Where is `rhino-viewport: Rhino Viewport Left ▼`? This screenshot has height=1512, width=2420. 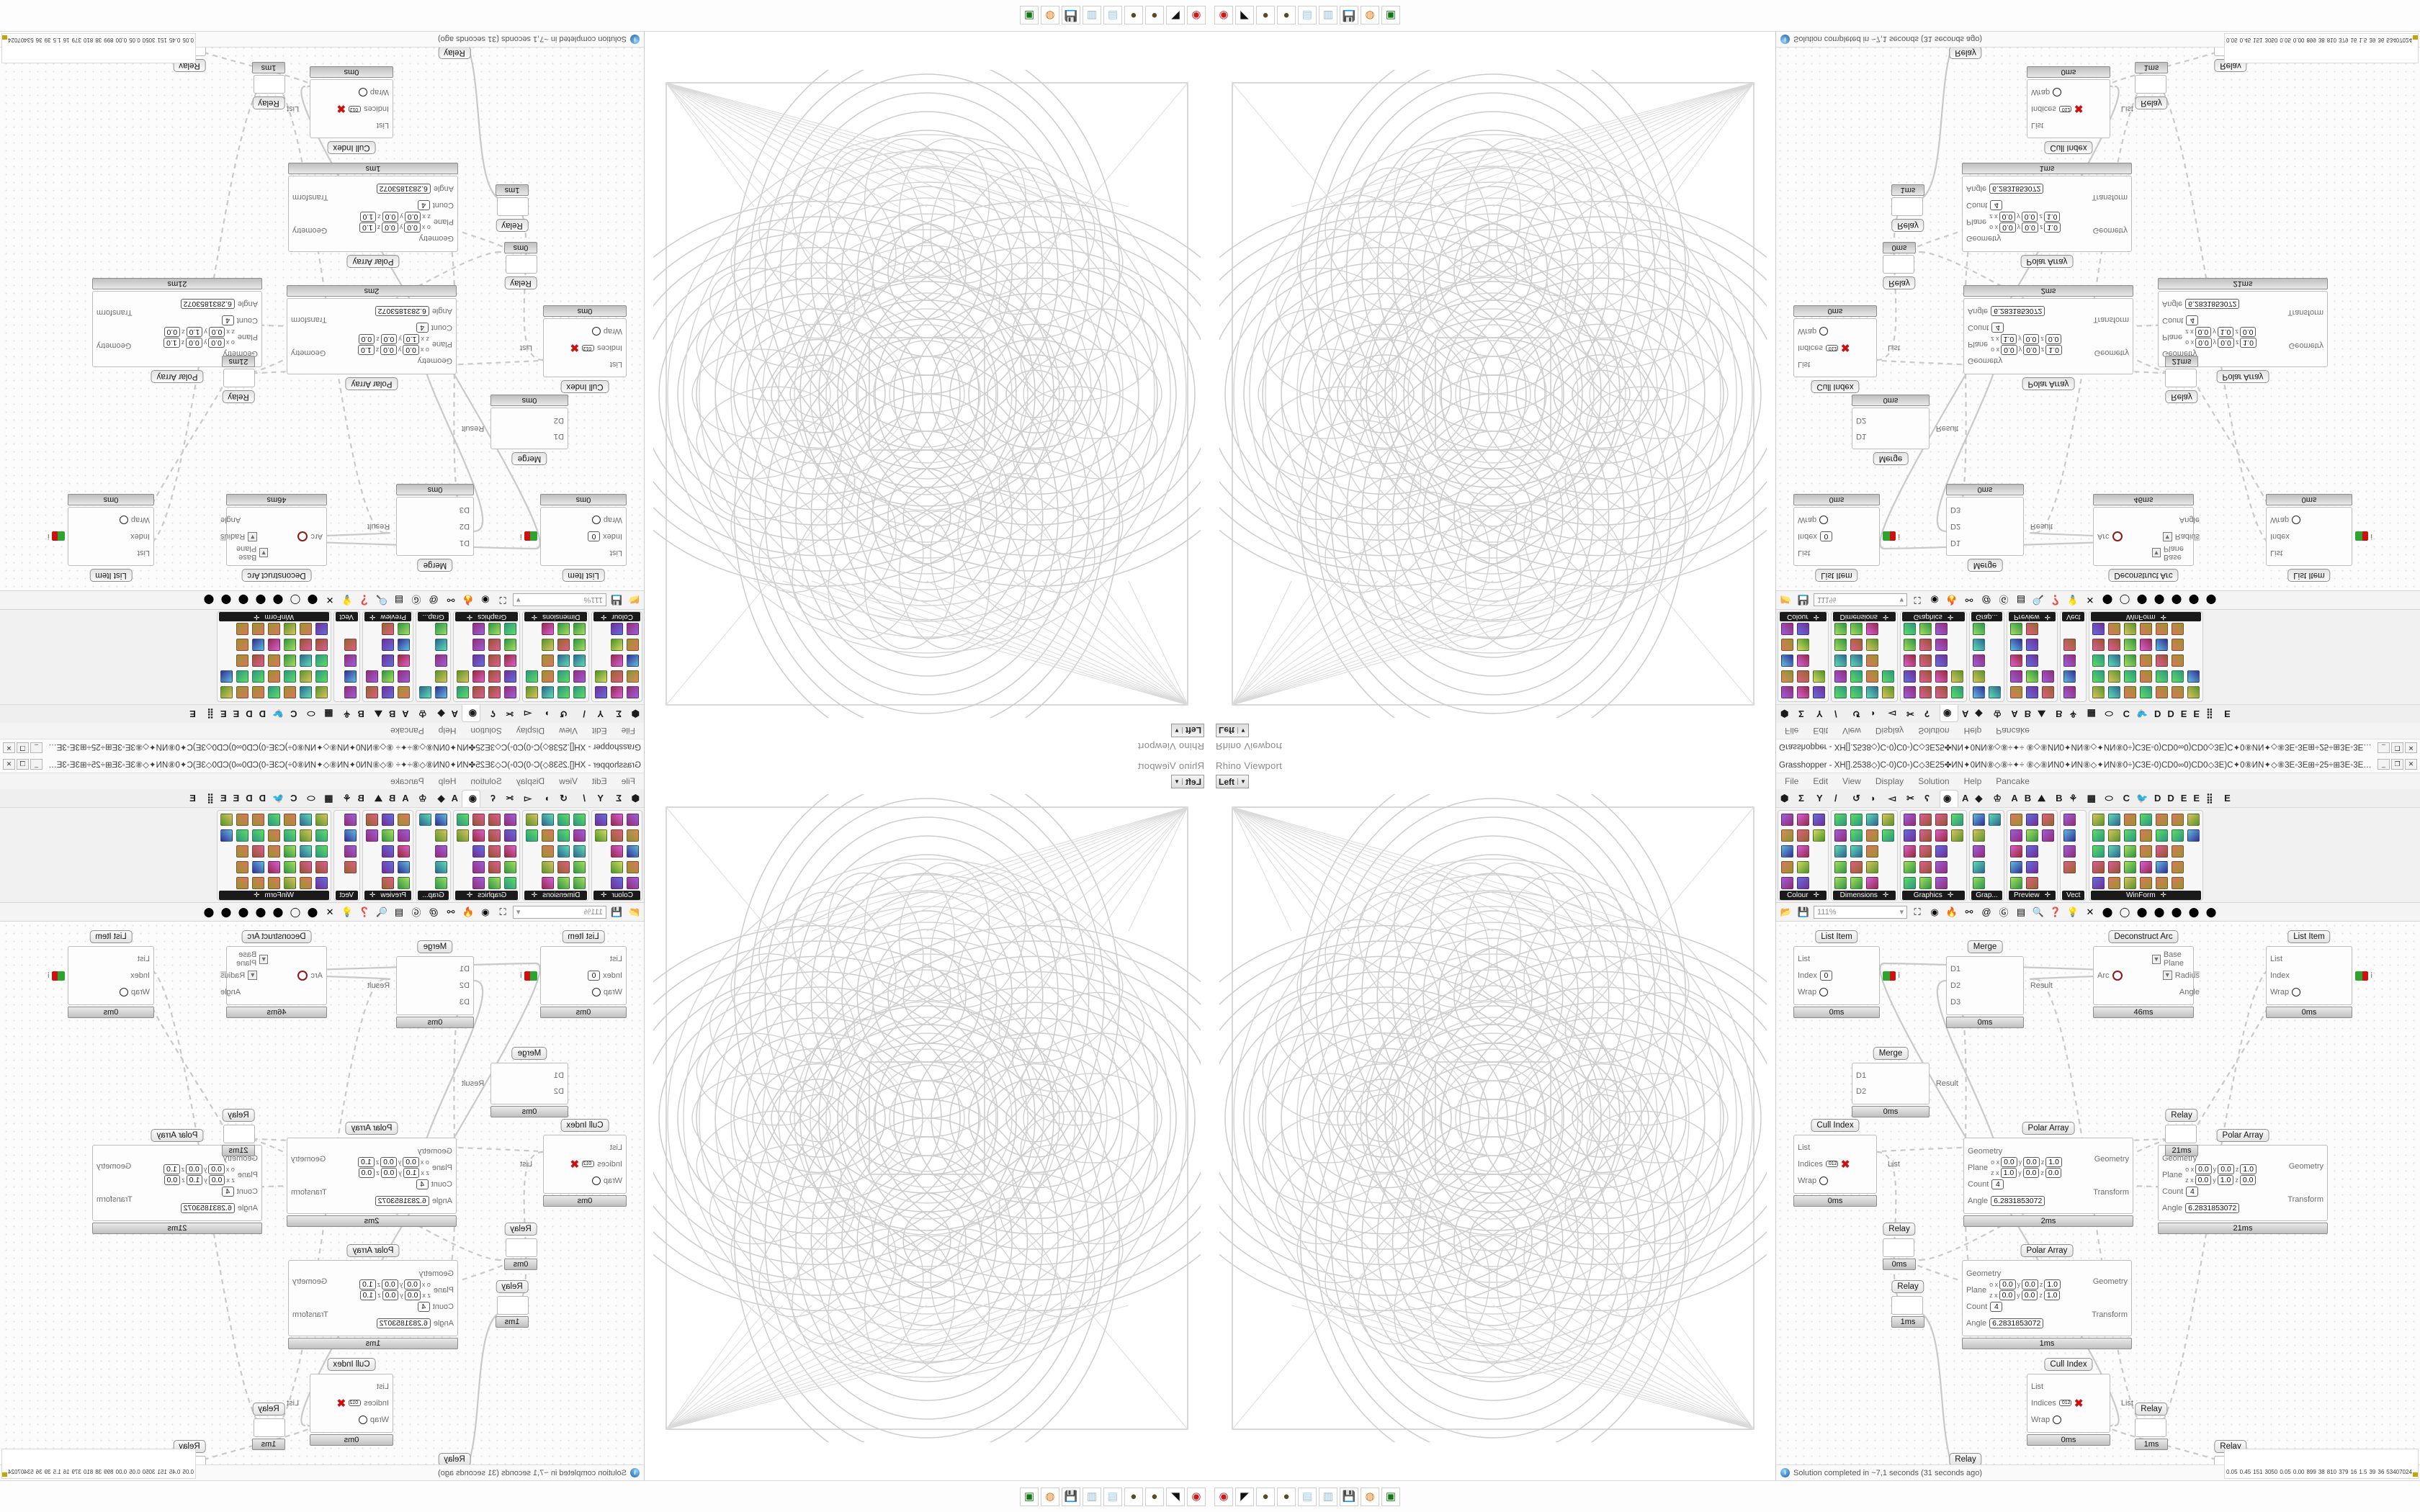
rhino-viewport: Rhino Viewport Left ▼ is located at coordinates (1493, 394).